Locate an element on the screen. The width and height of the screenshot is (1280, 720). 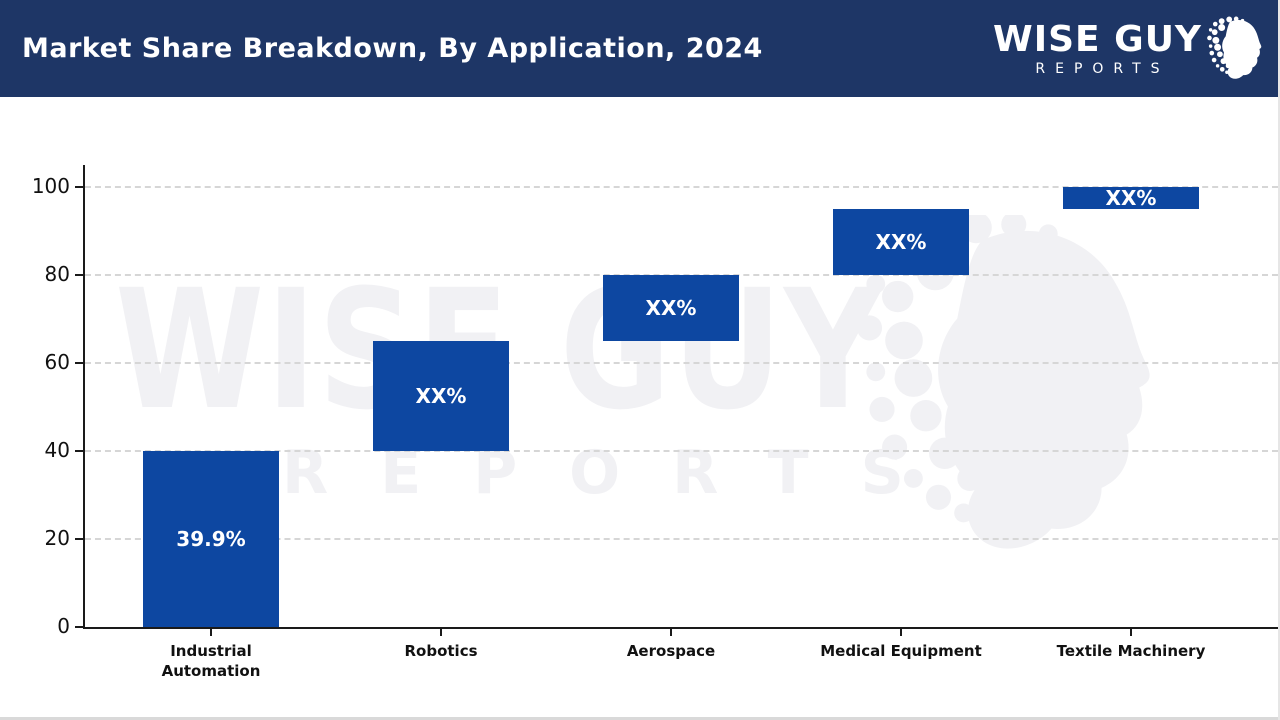
brand-subname: REPORTS is located at coordinates (1102, 68).